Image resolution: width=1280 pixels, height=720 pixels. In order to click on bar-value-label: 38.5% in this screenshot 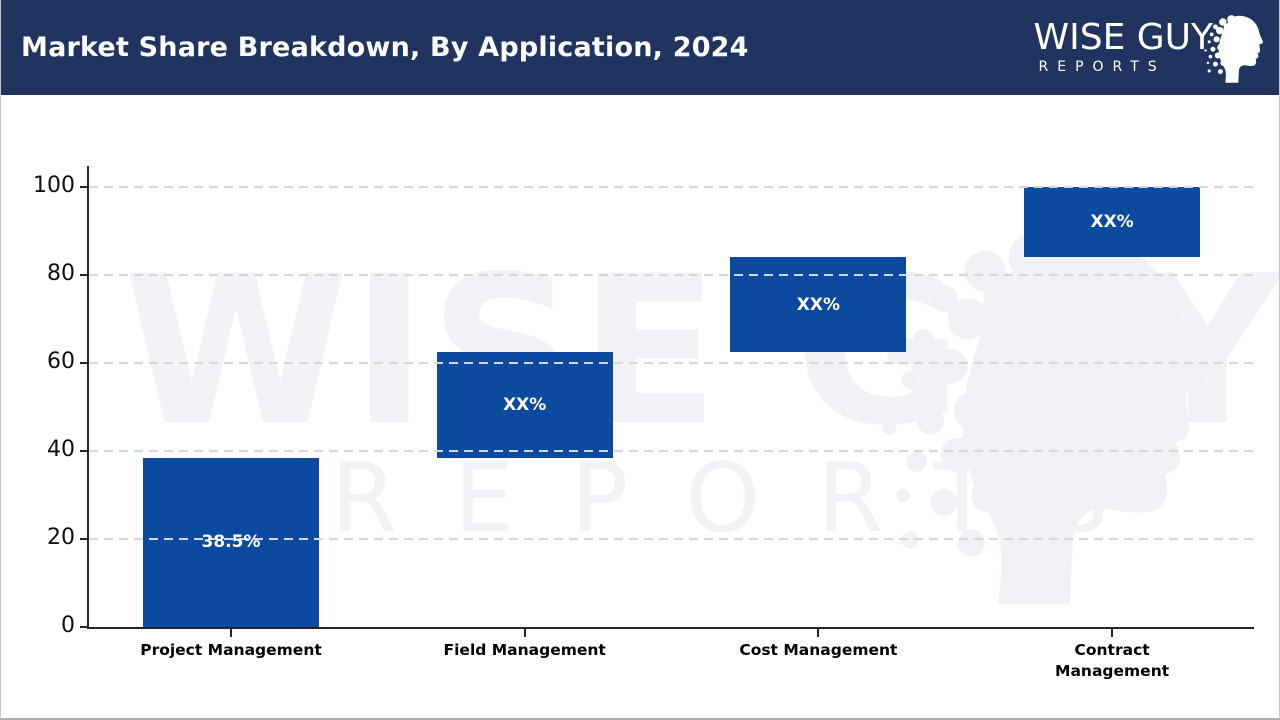, I will do `click(231, 542)`.